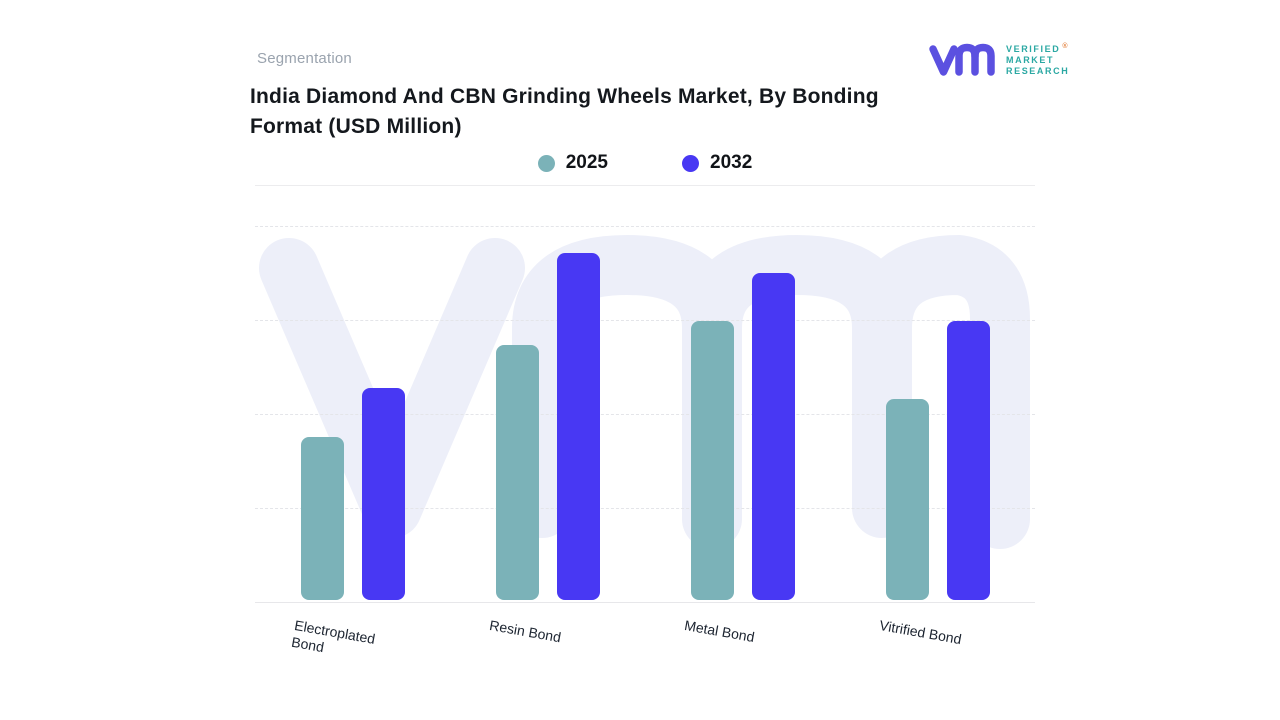 The width and height of the screenshot is (1280, 720). Describe the element at coordinates (578, 426) in the screenshot. I see `bar-2032-resin-bond` at that location.